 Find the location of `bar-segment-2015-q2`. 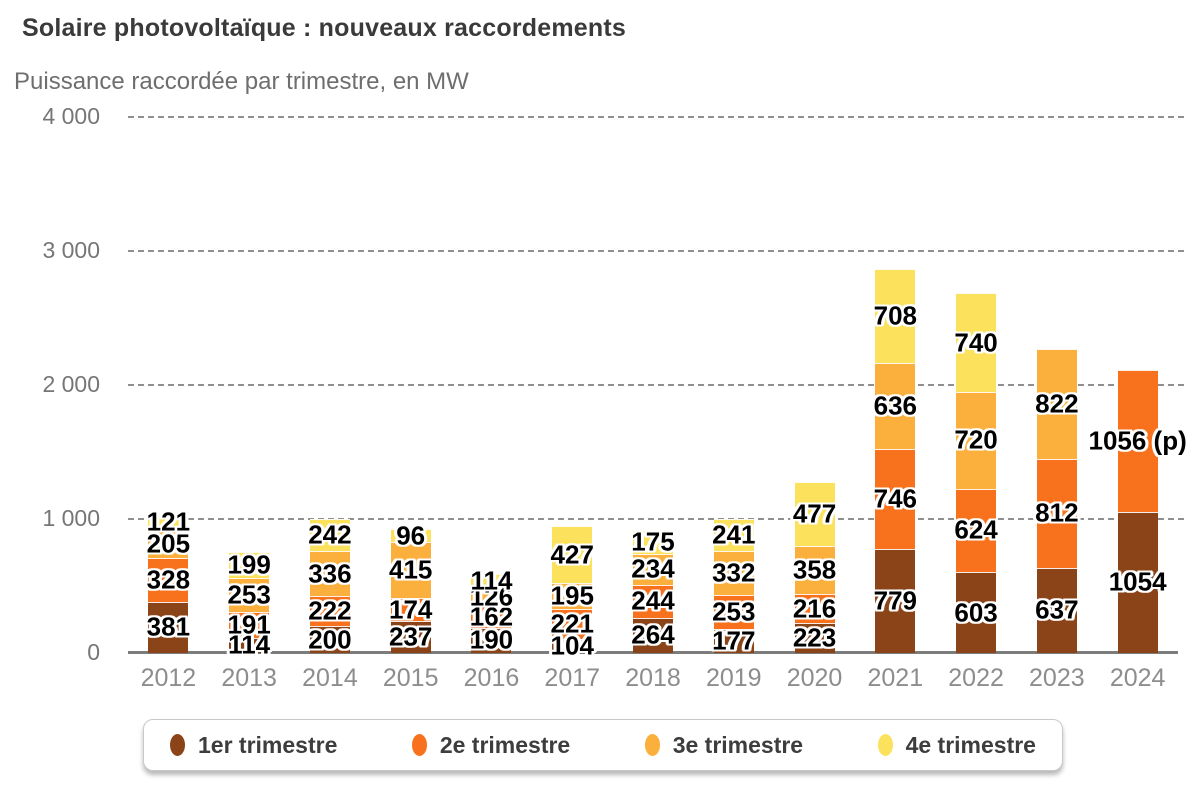

bar-segment-2015-q2 is located at coordinates (410, 609).